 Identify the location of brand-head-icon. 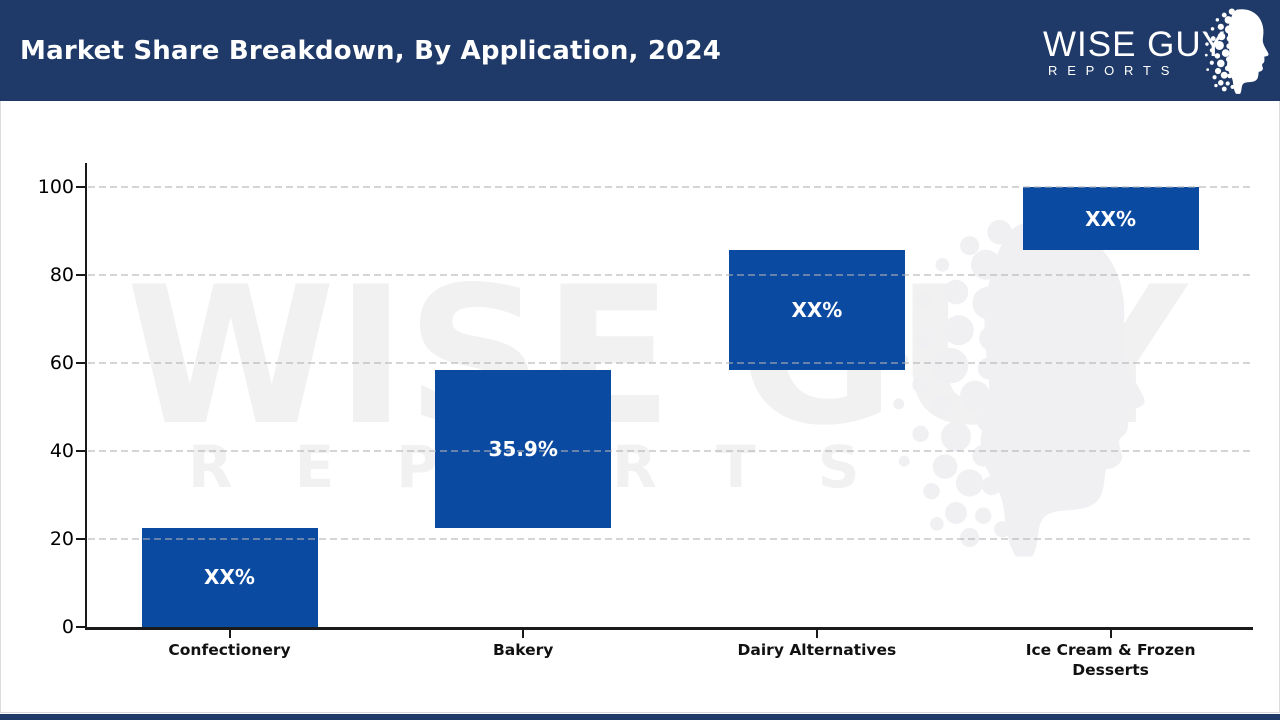
(1236, 51).